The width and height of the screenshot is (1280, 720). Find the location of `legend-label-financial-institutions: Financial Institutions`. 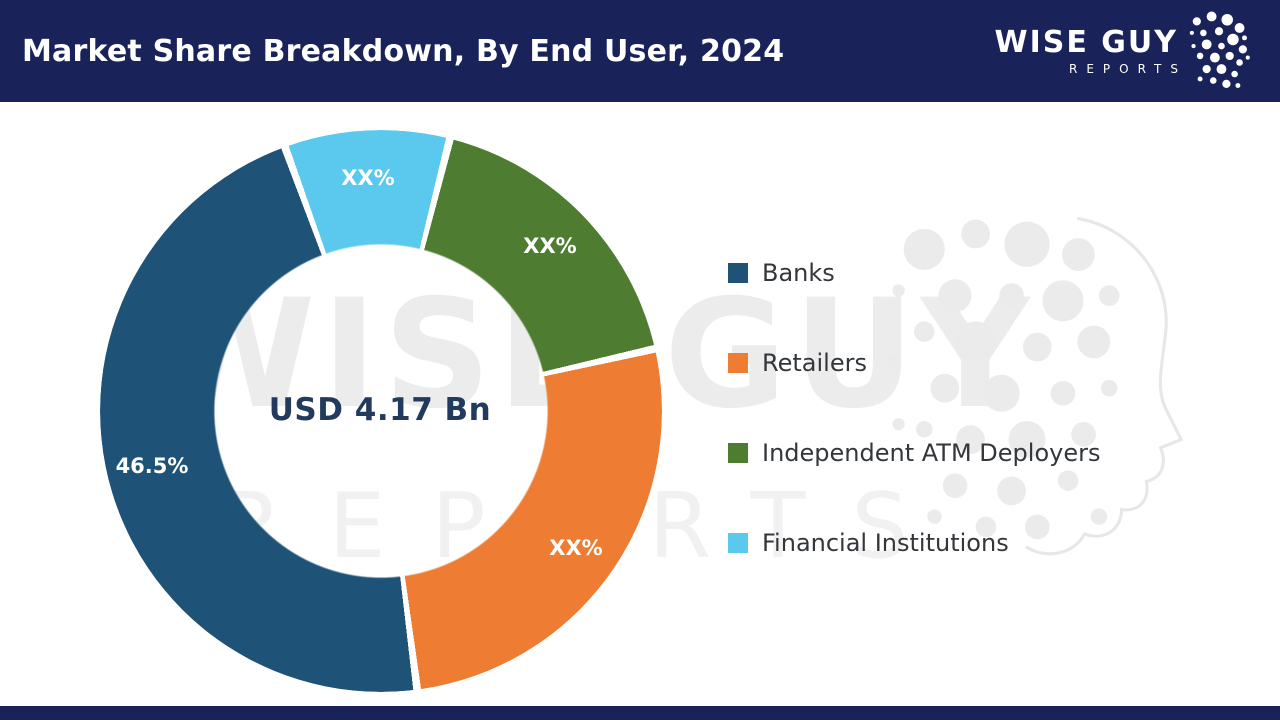

legend-label-financial-institutions: Financial Institutions is located at coordinates (885, 542).